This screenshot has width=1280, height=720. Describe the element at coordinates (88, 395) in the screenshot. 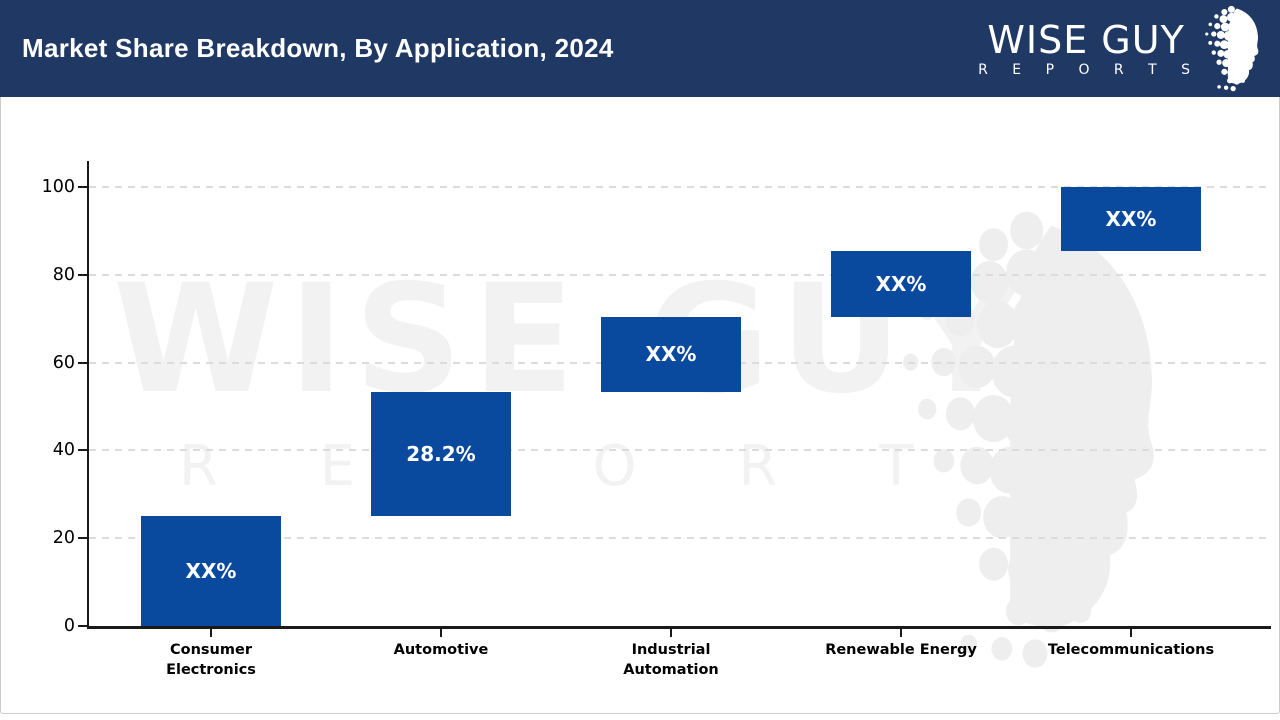

I see `y-axis-line` at that location.